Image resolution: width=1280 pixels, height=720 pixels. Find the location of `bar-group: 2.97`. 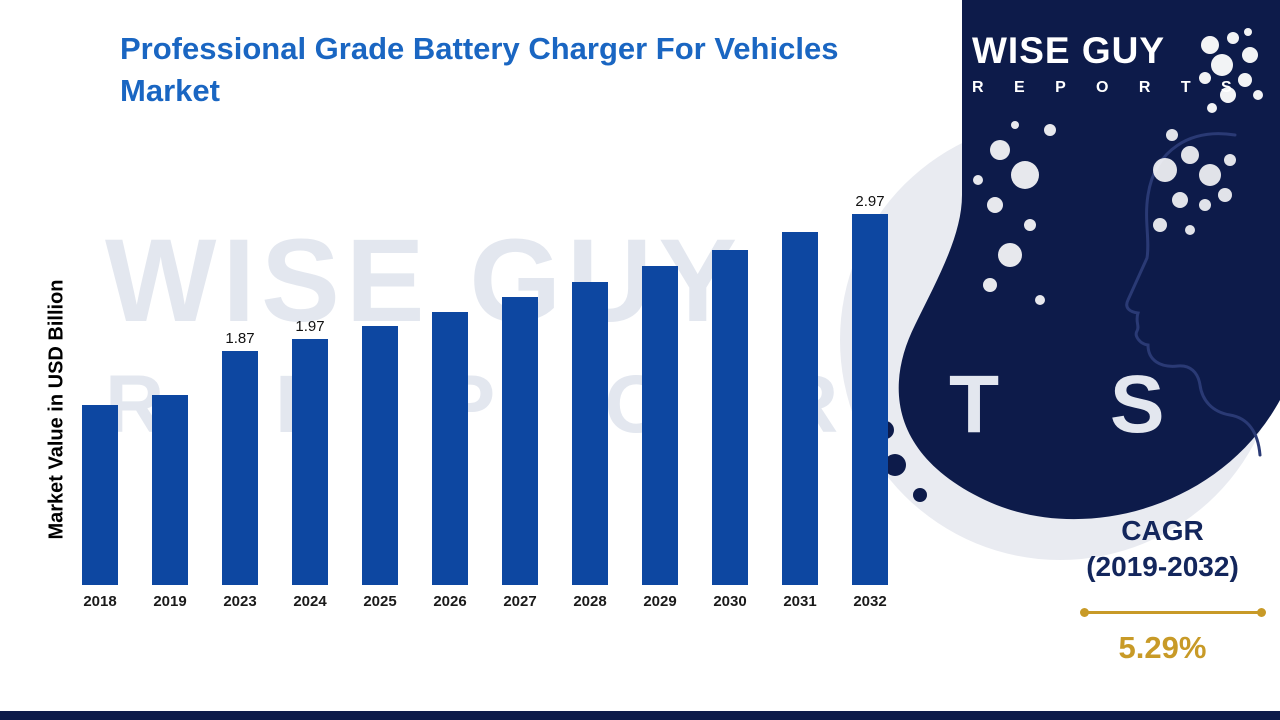

bar-group: 2.97 is located at coordinates (870, 372).